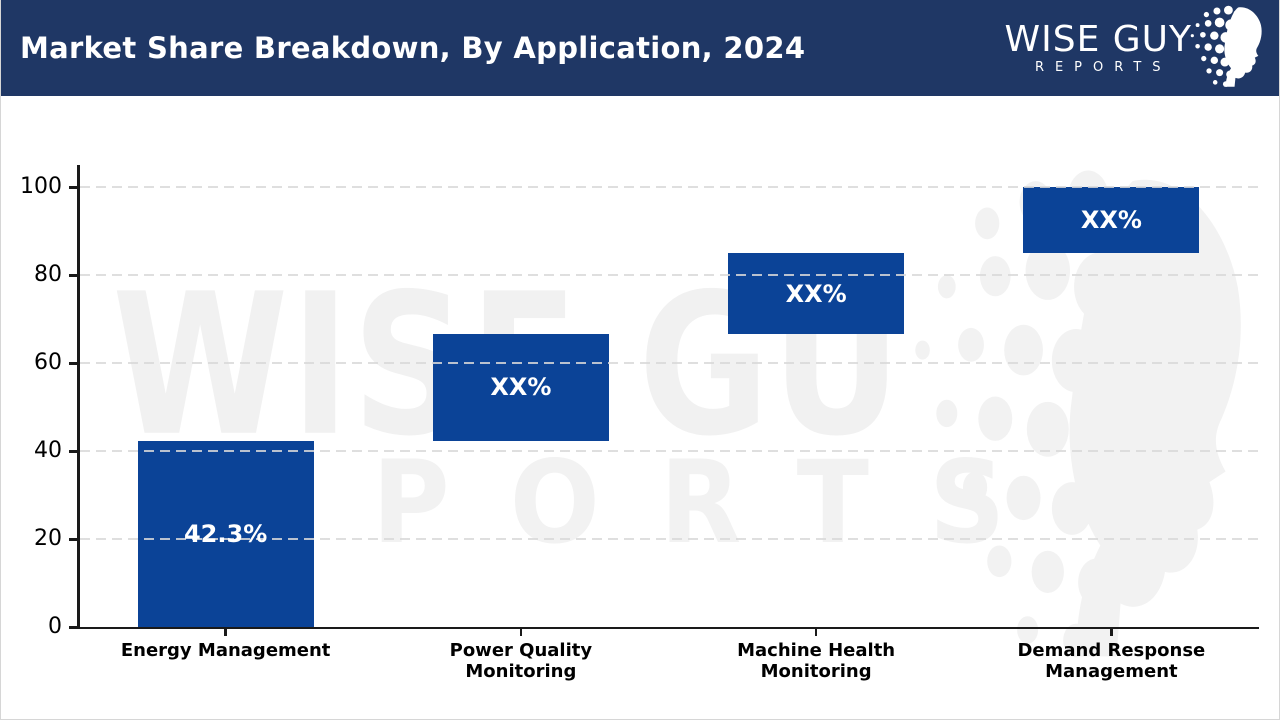  I want to click on bar-machine-health-monitoring, so click(816, 293).